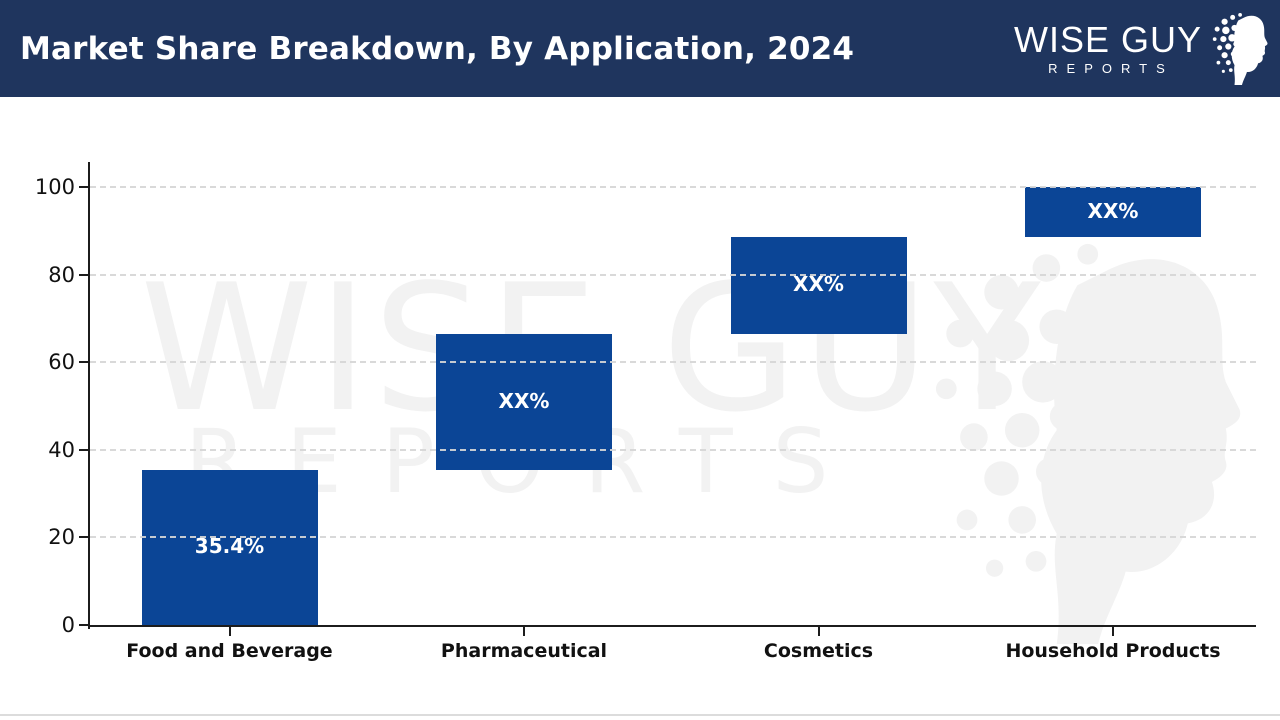 The height and width of the screenshot is (720, 1280). Describe the element at coordinates (672, 626) in the screenshot. I see `x-axis-line` at that location.